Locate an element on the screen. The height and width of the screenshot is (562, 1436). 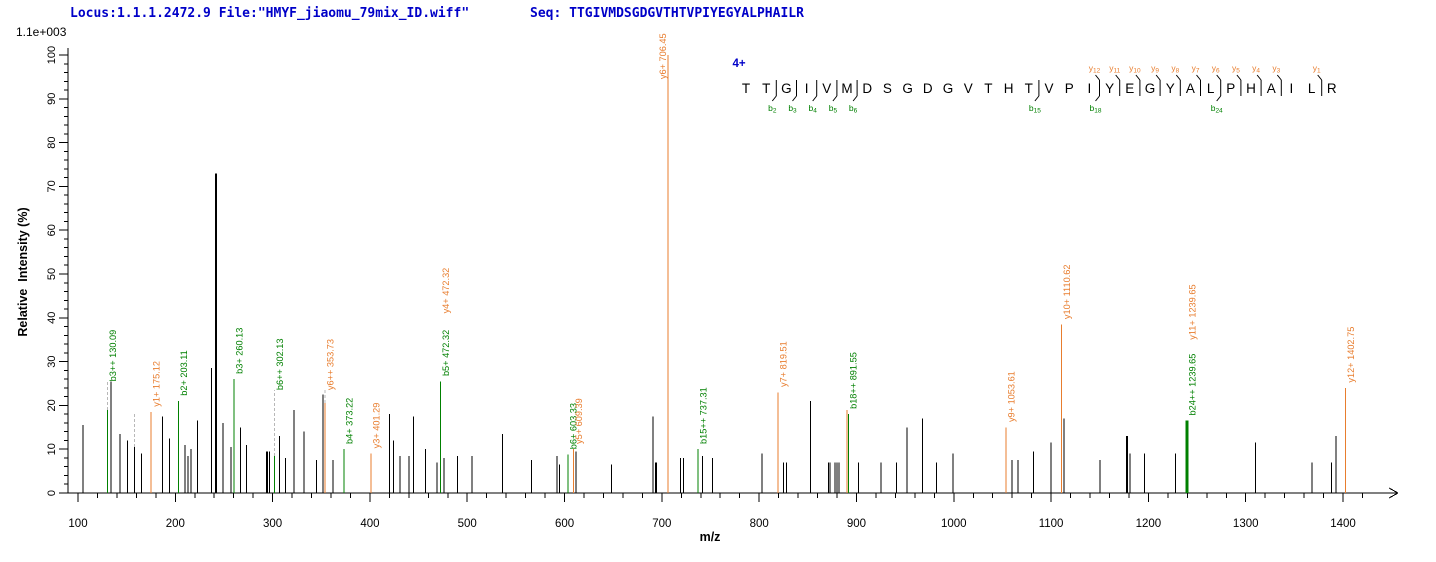
fragment-ion-label: y5+ 609.39 is located at coordinates (579, 421).